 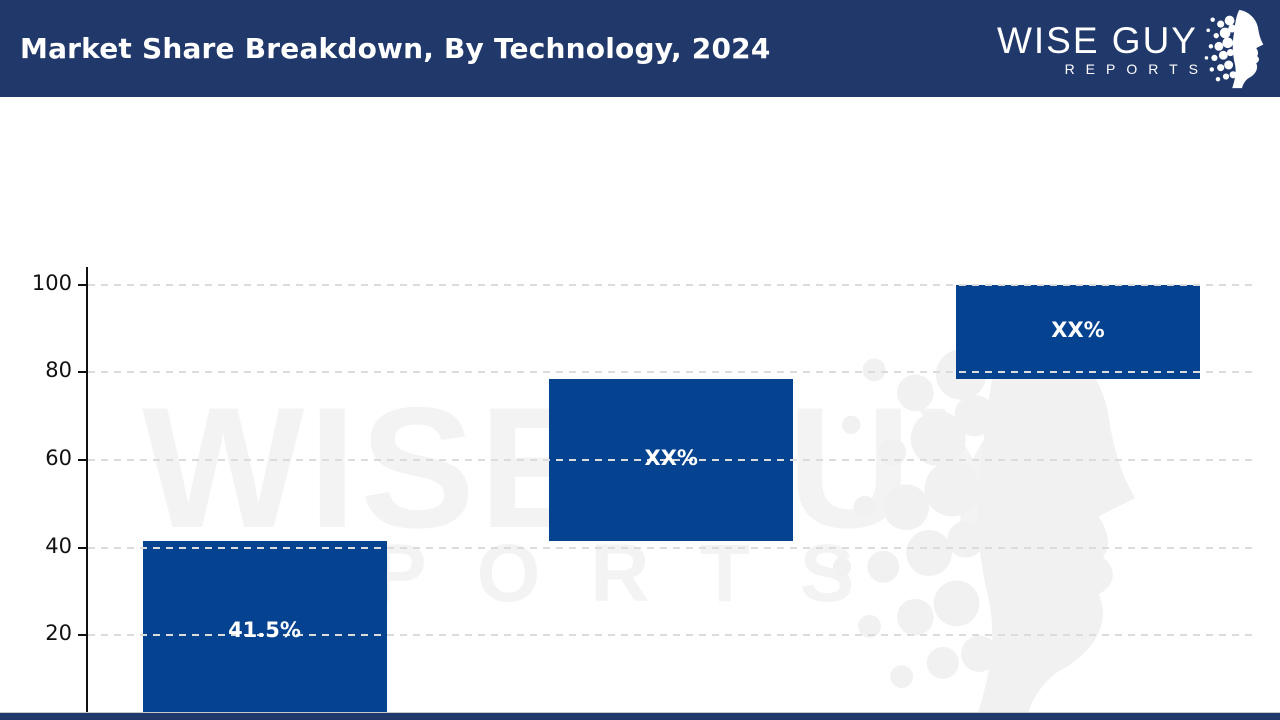 I want to click on logo-text: WISE GUY REPORTS, so click(x=1097, y=49).